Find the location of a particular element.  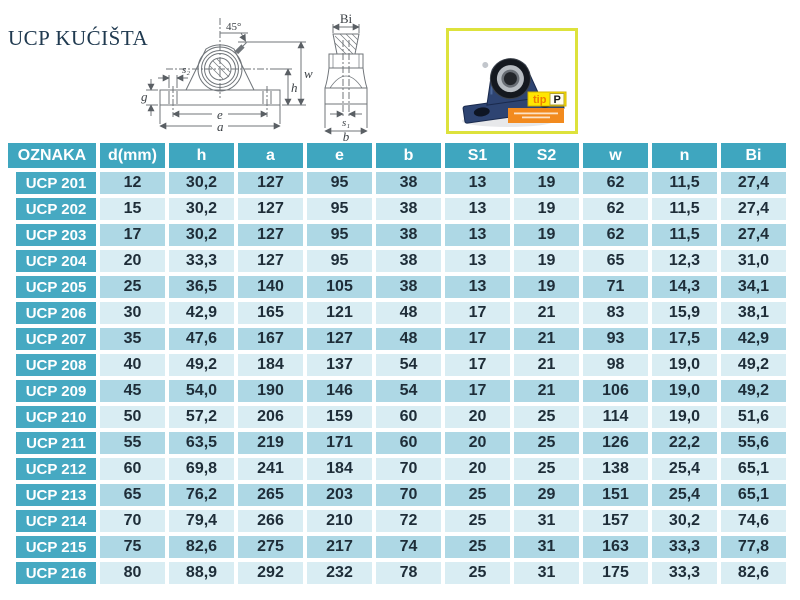

table-row: UCP 211 55 63,5 219 171 60 20 25 126 22,2 55,6 is located at coordinates (397, 443).